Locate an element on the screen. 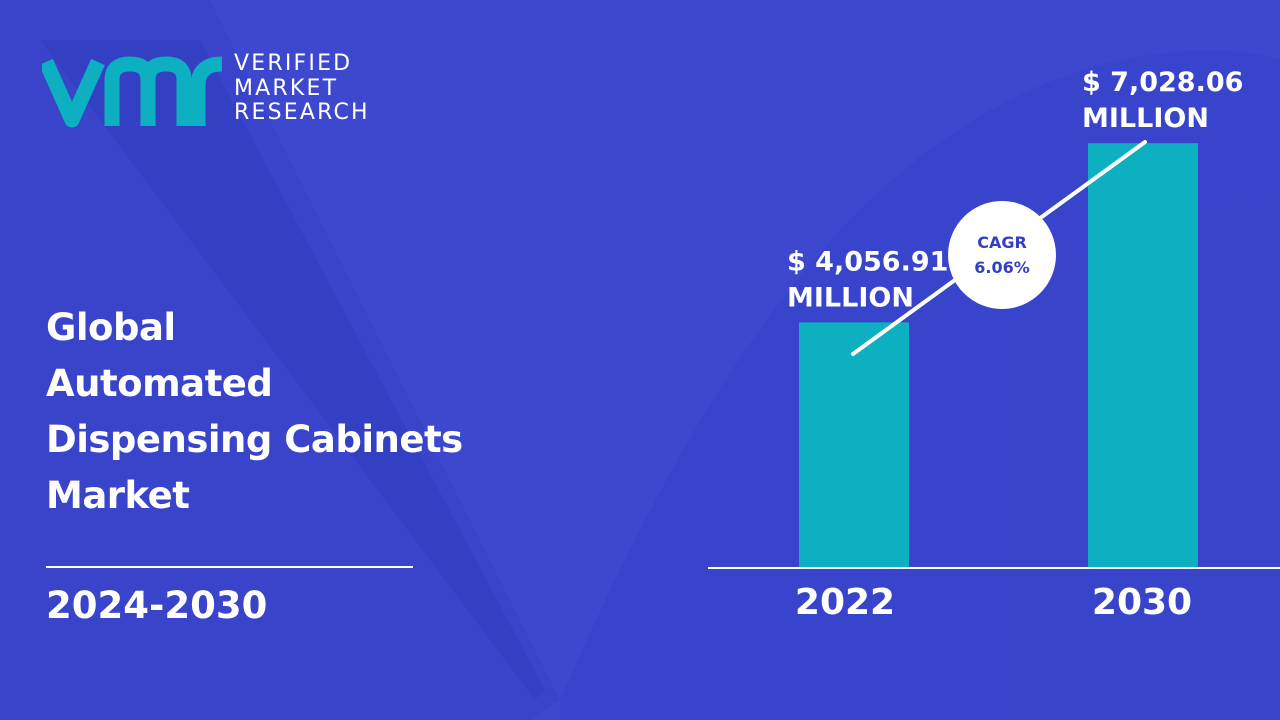 The height and width of the screenshot is (720, 1280). forecast-period: 2024-2030 is located at coordinates (157, 605).